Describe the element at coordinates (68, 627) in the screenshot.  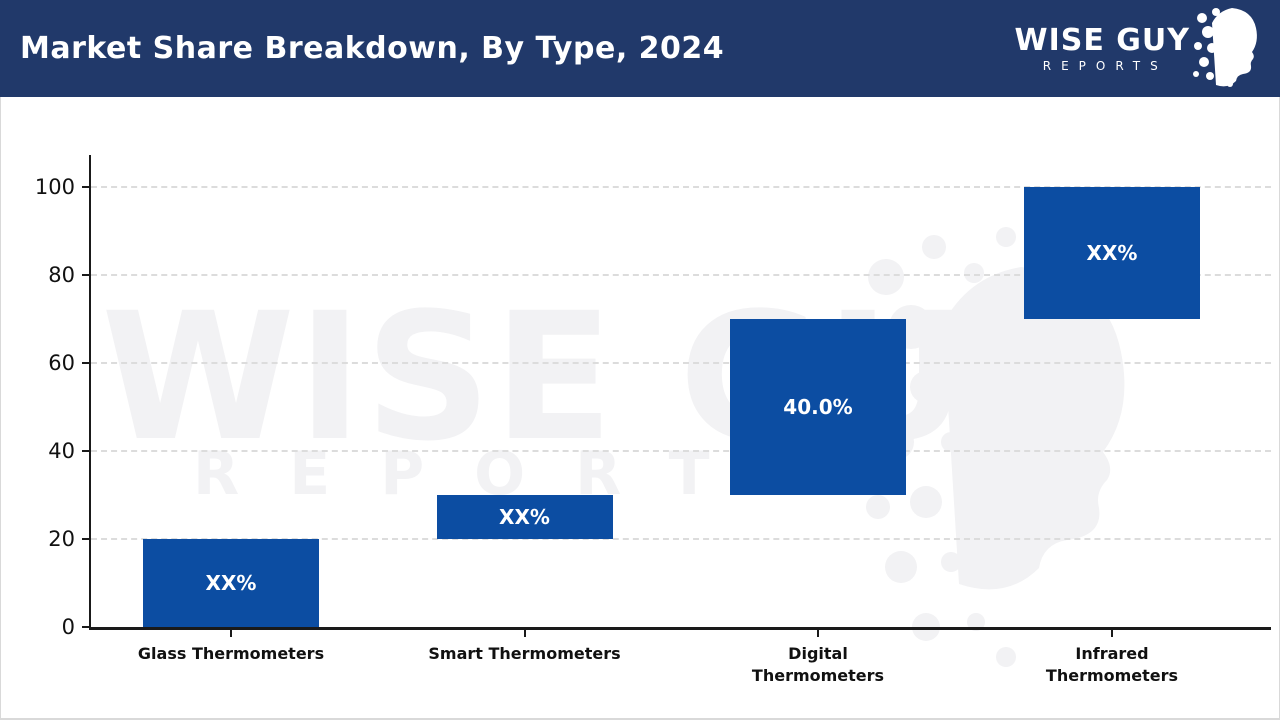
I see `y-tick-label-0: 0` at that location.